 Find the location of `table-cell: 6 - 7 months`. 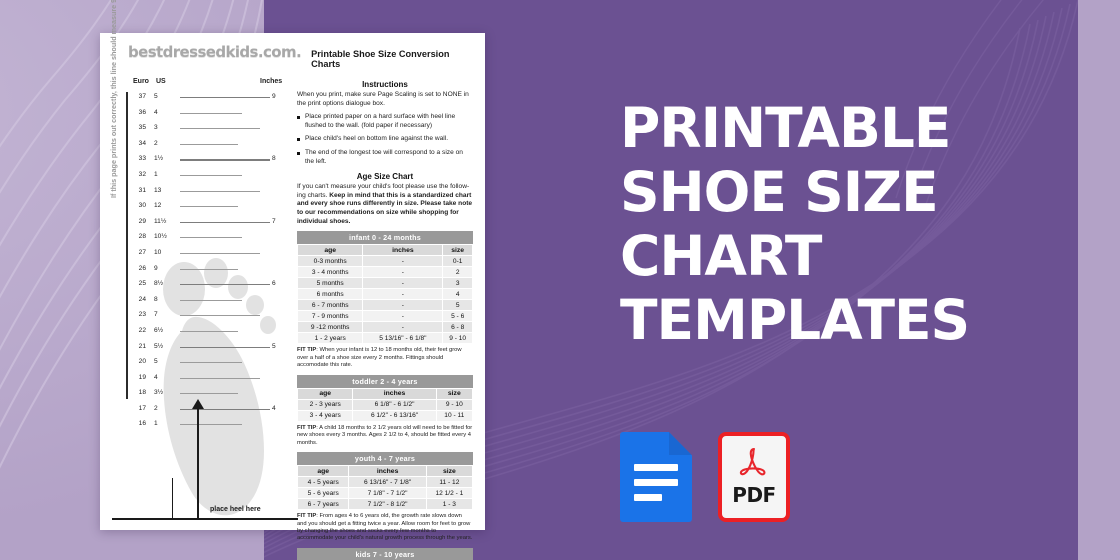

table-cell: 6 - 7 months is located at coordinates (330, 305).